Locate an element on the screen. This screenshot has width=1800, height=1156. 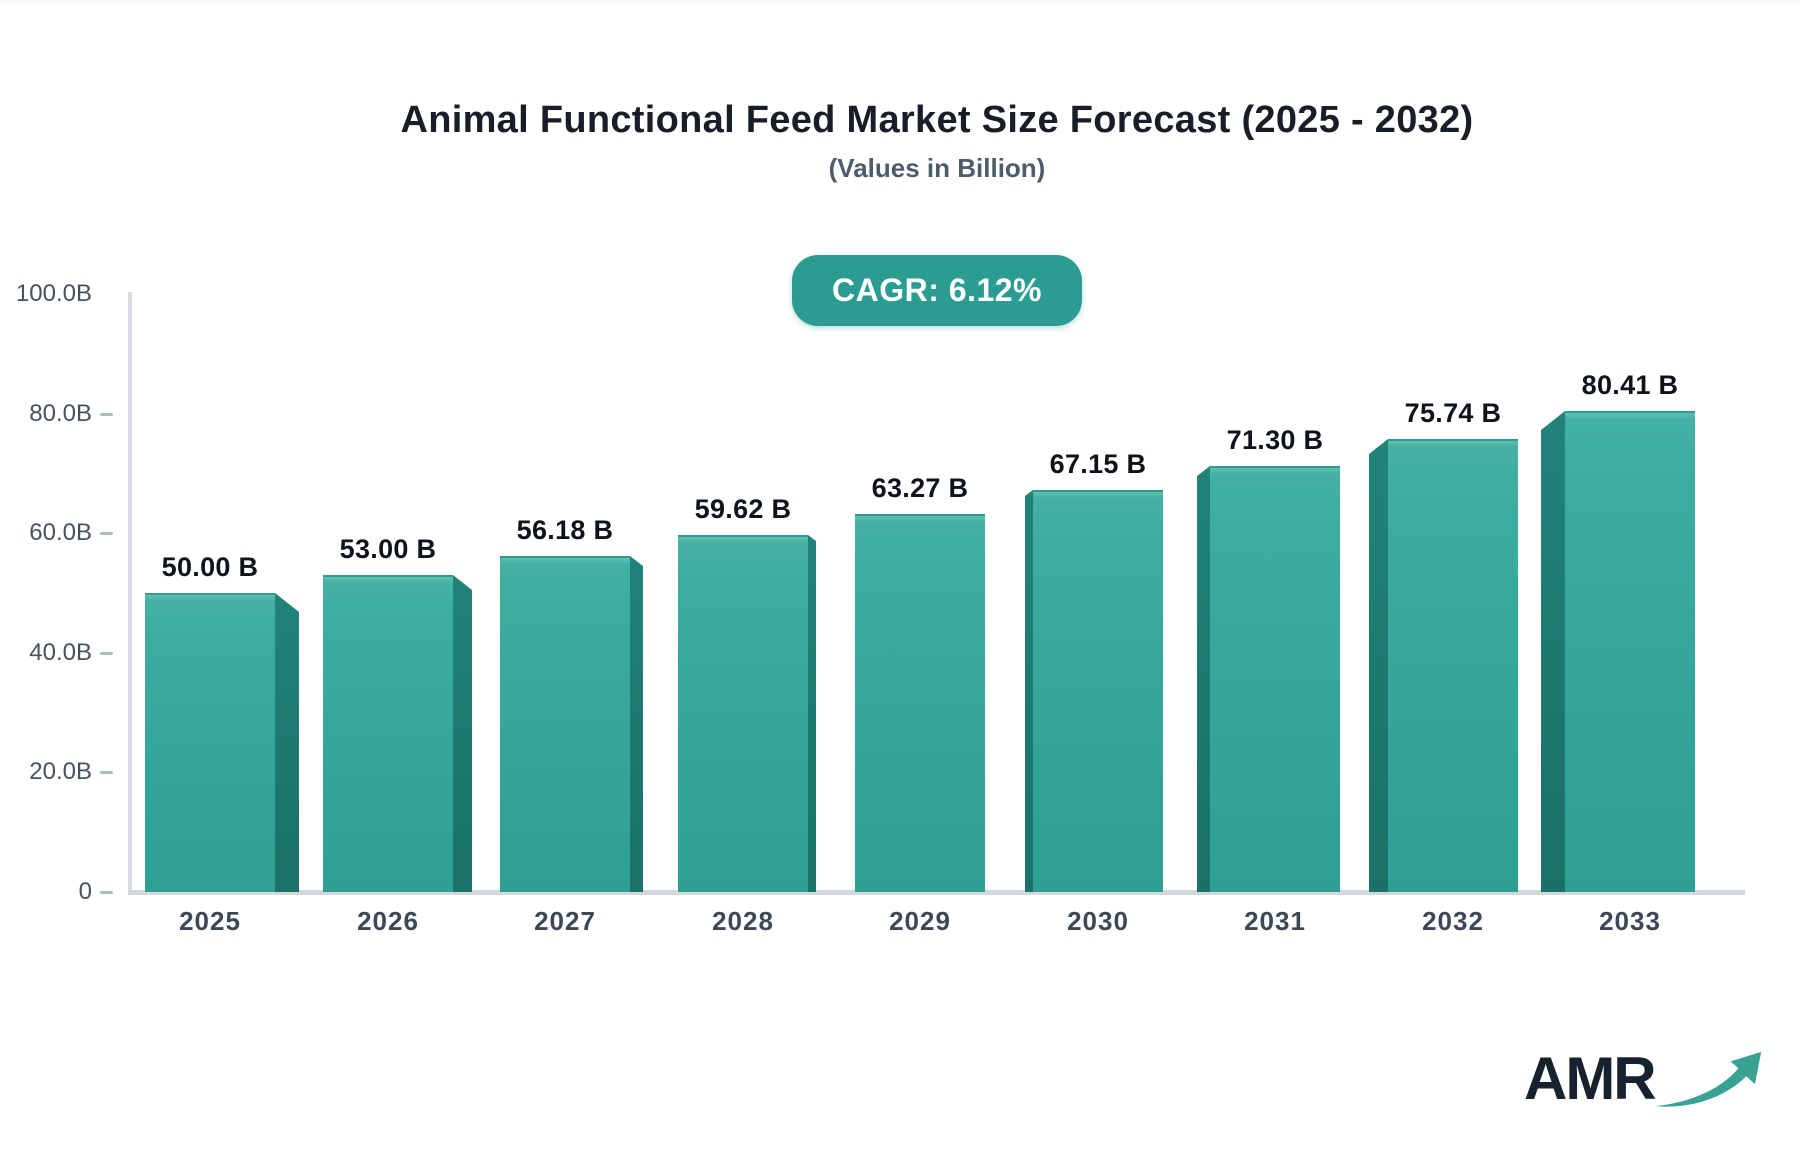
y-tick-label: 60.0B is located at coordinates (60, 533).